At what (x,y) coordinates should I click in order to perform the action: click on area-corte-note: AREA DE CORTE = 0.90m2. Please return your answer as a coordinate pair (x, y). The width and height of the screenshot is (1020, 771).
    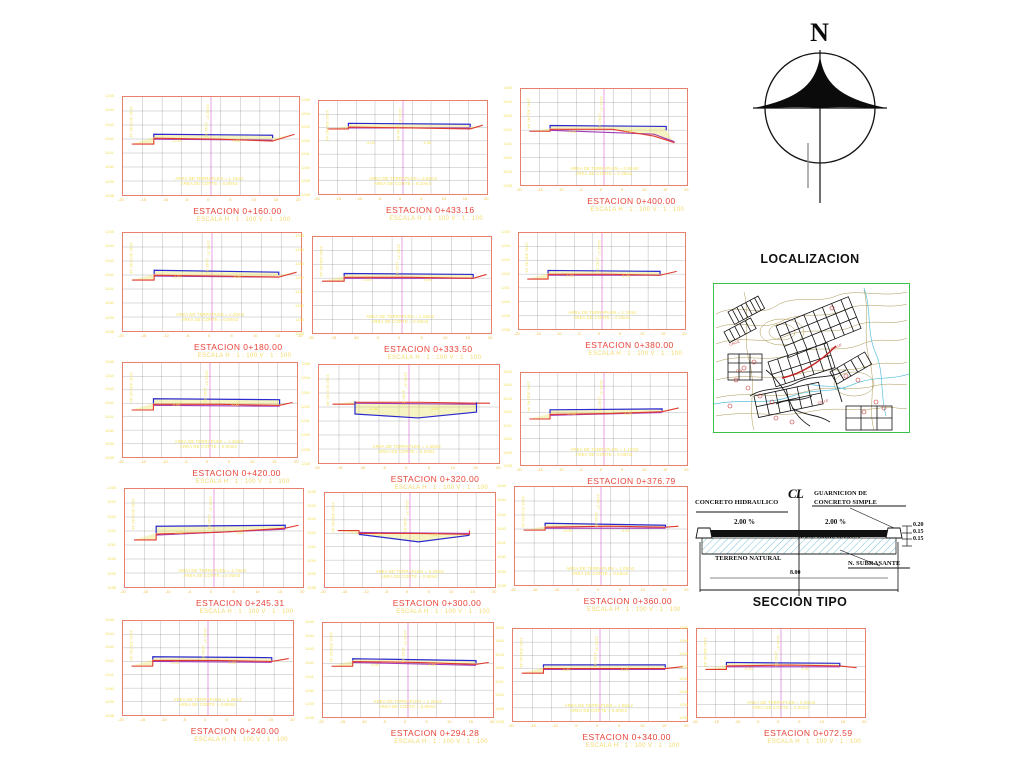
    Looking at the image, I should click on (409, 576).